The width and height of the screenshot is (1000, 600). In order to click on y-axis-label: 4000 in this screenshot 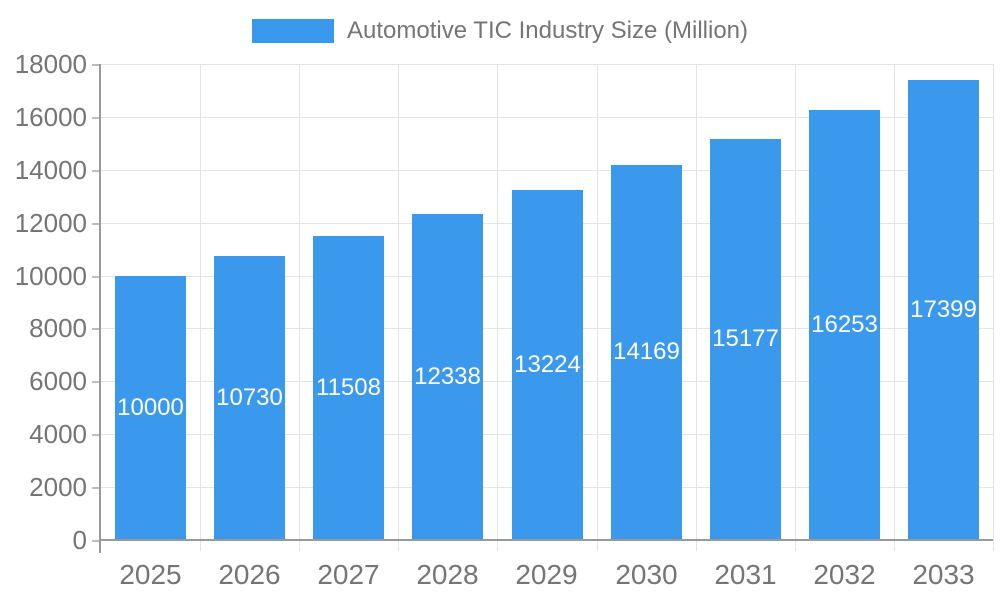, I will do `click(58, 434)`.